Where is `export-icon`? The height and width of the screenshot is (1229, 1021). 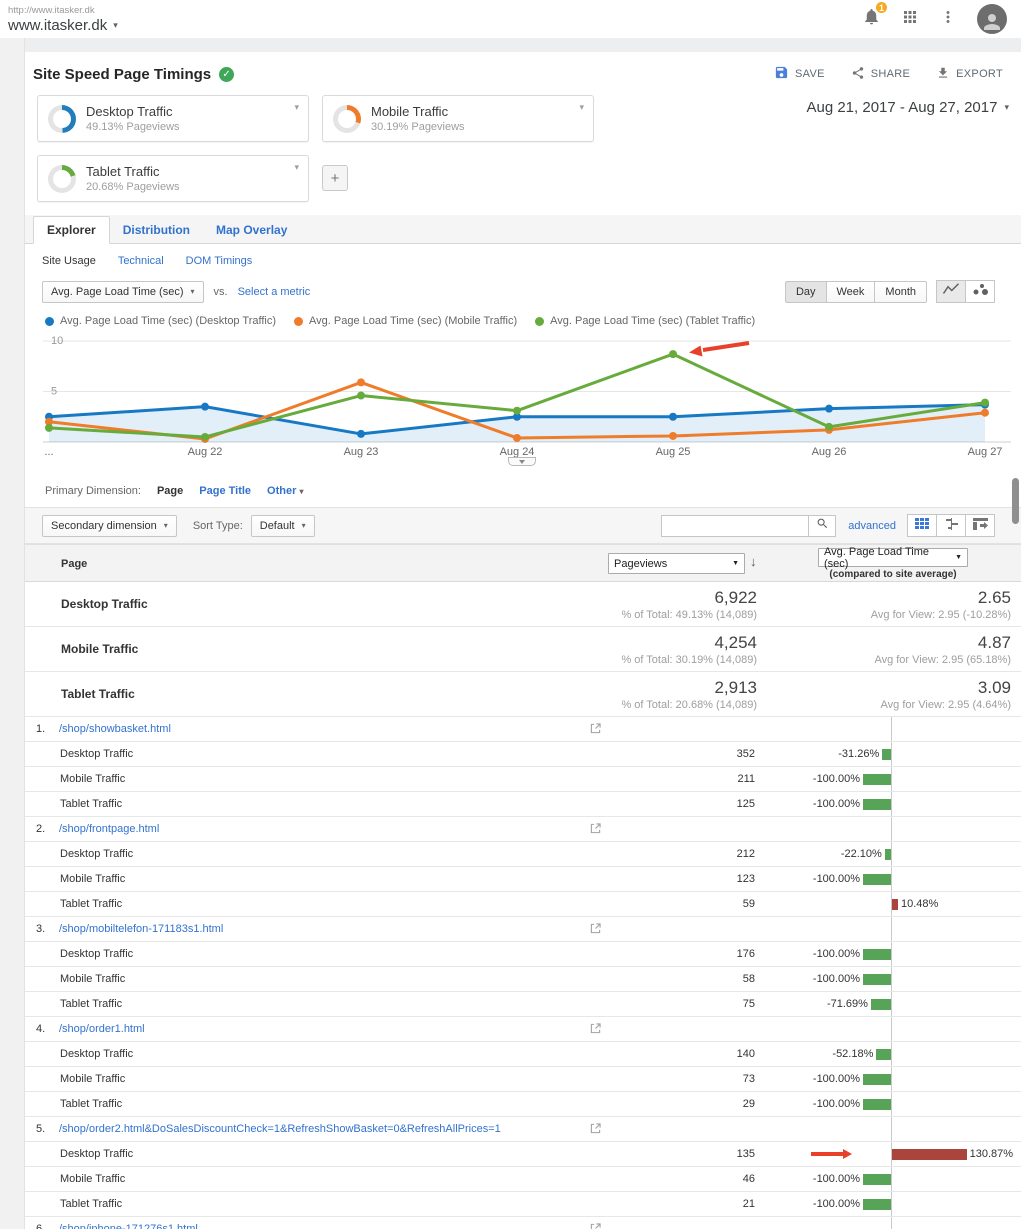 export-icon is located at coordinates (943, 74).